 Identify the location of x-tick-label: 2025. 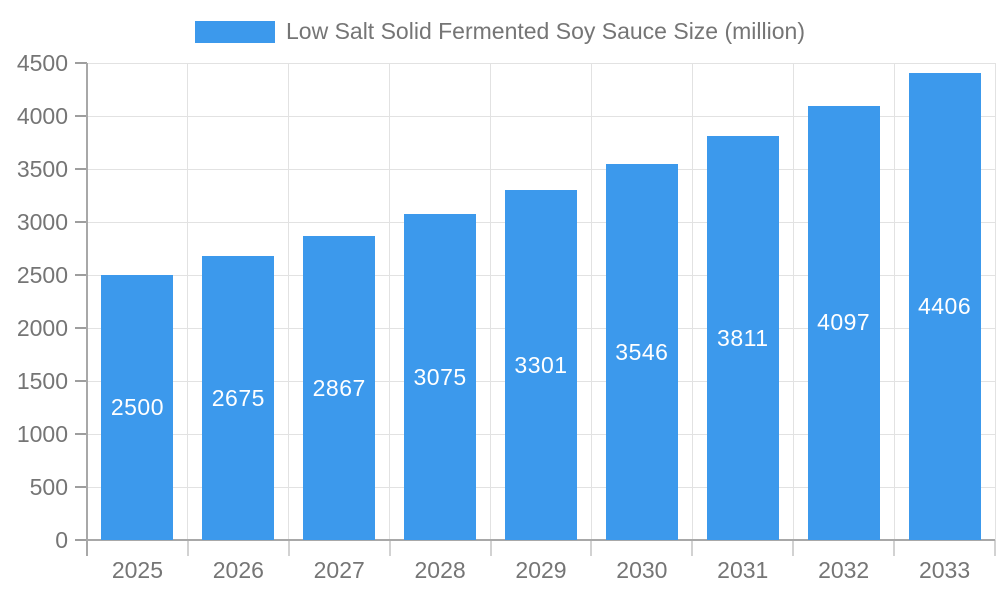
(137, 570).